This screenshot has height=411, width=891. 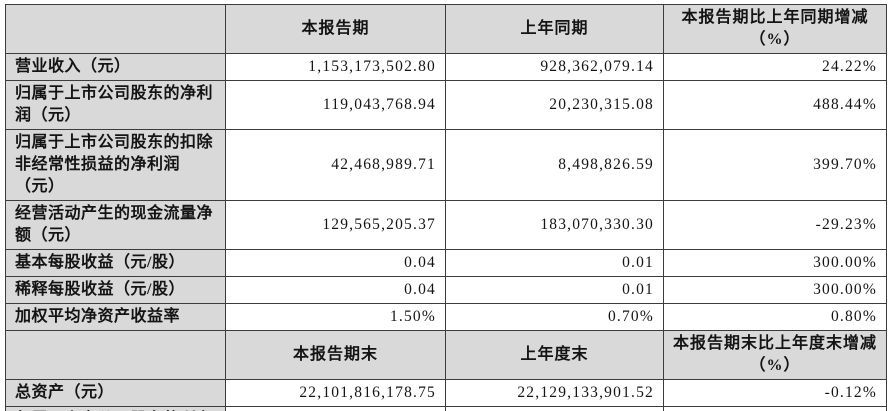 What do you see at coordinates (335, 105) in the screenshot?
I see `row-value: 119,043,768.94` at bounding box center [335, 105].